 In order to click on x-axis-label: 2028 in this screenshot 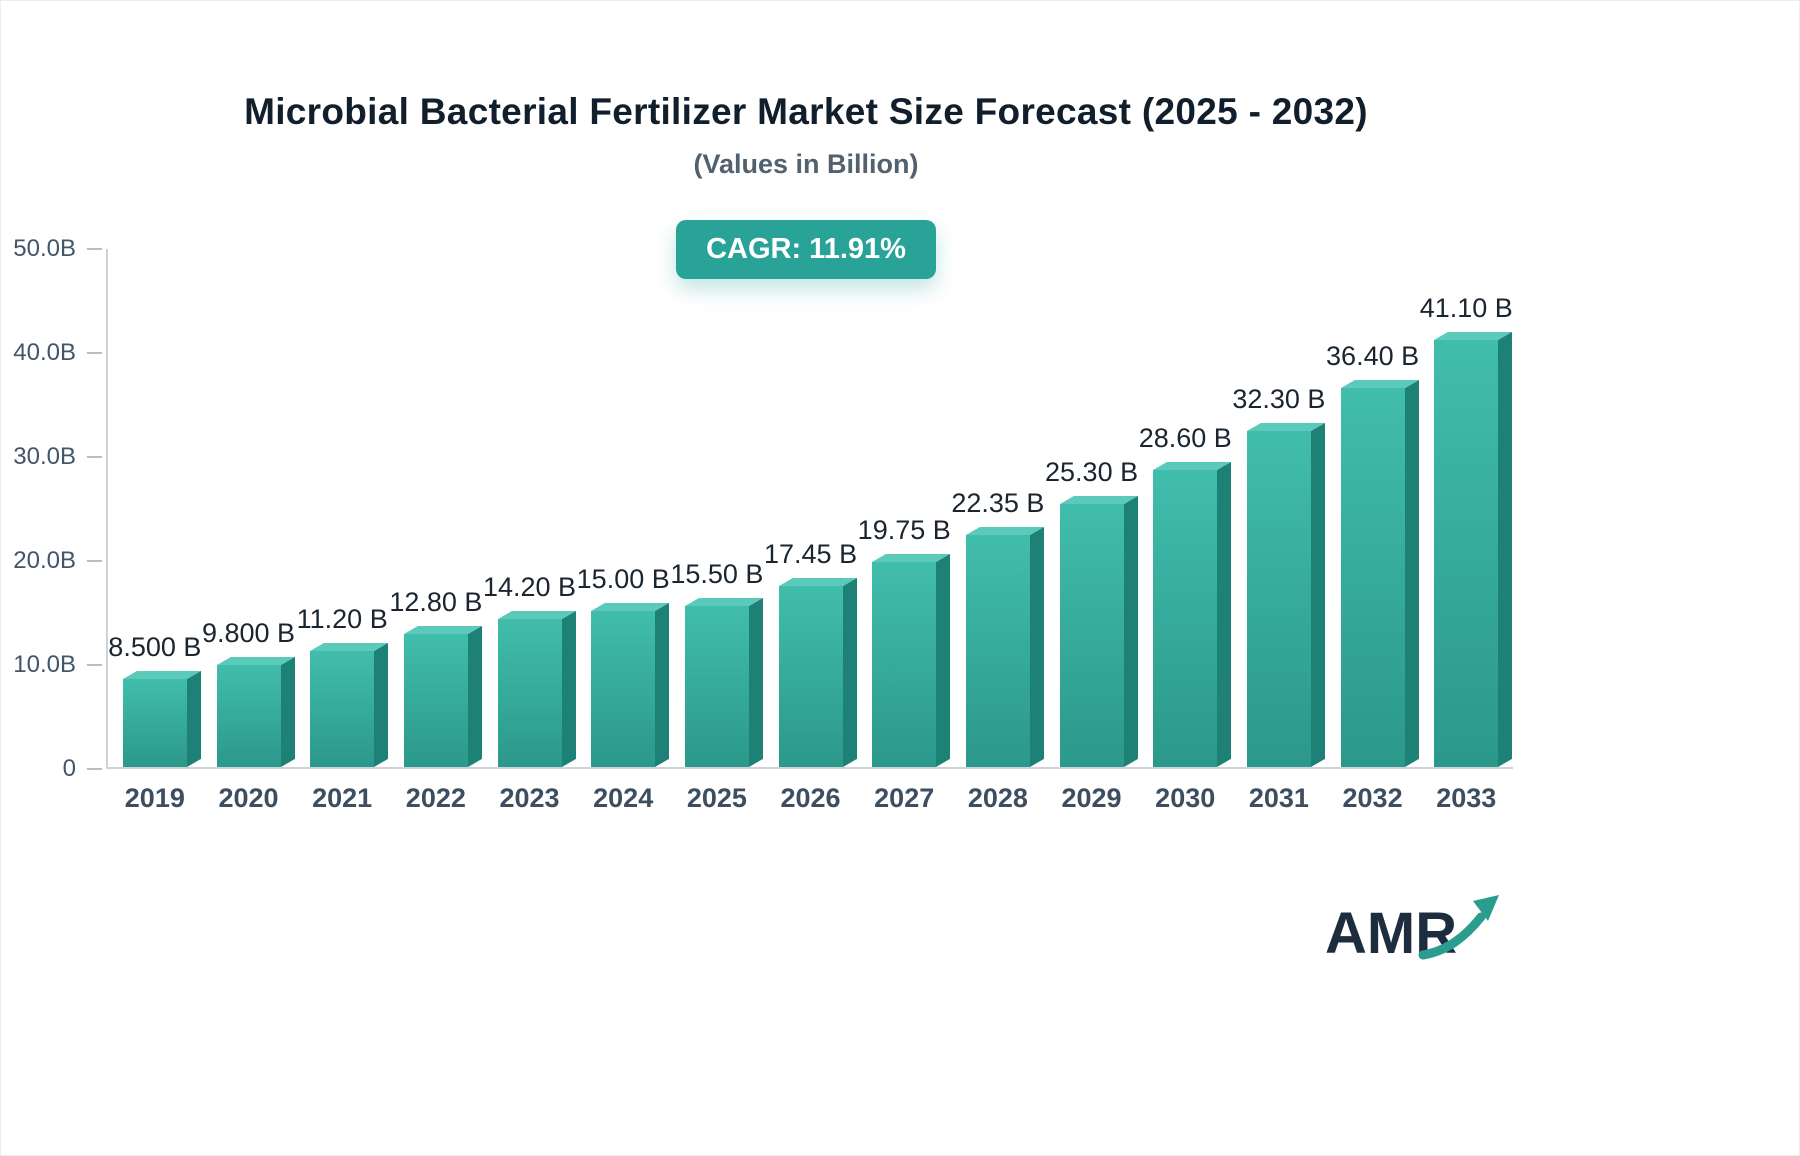, I will do `click(997, 798)`.